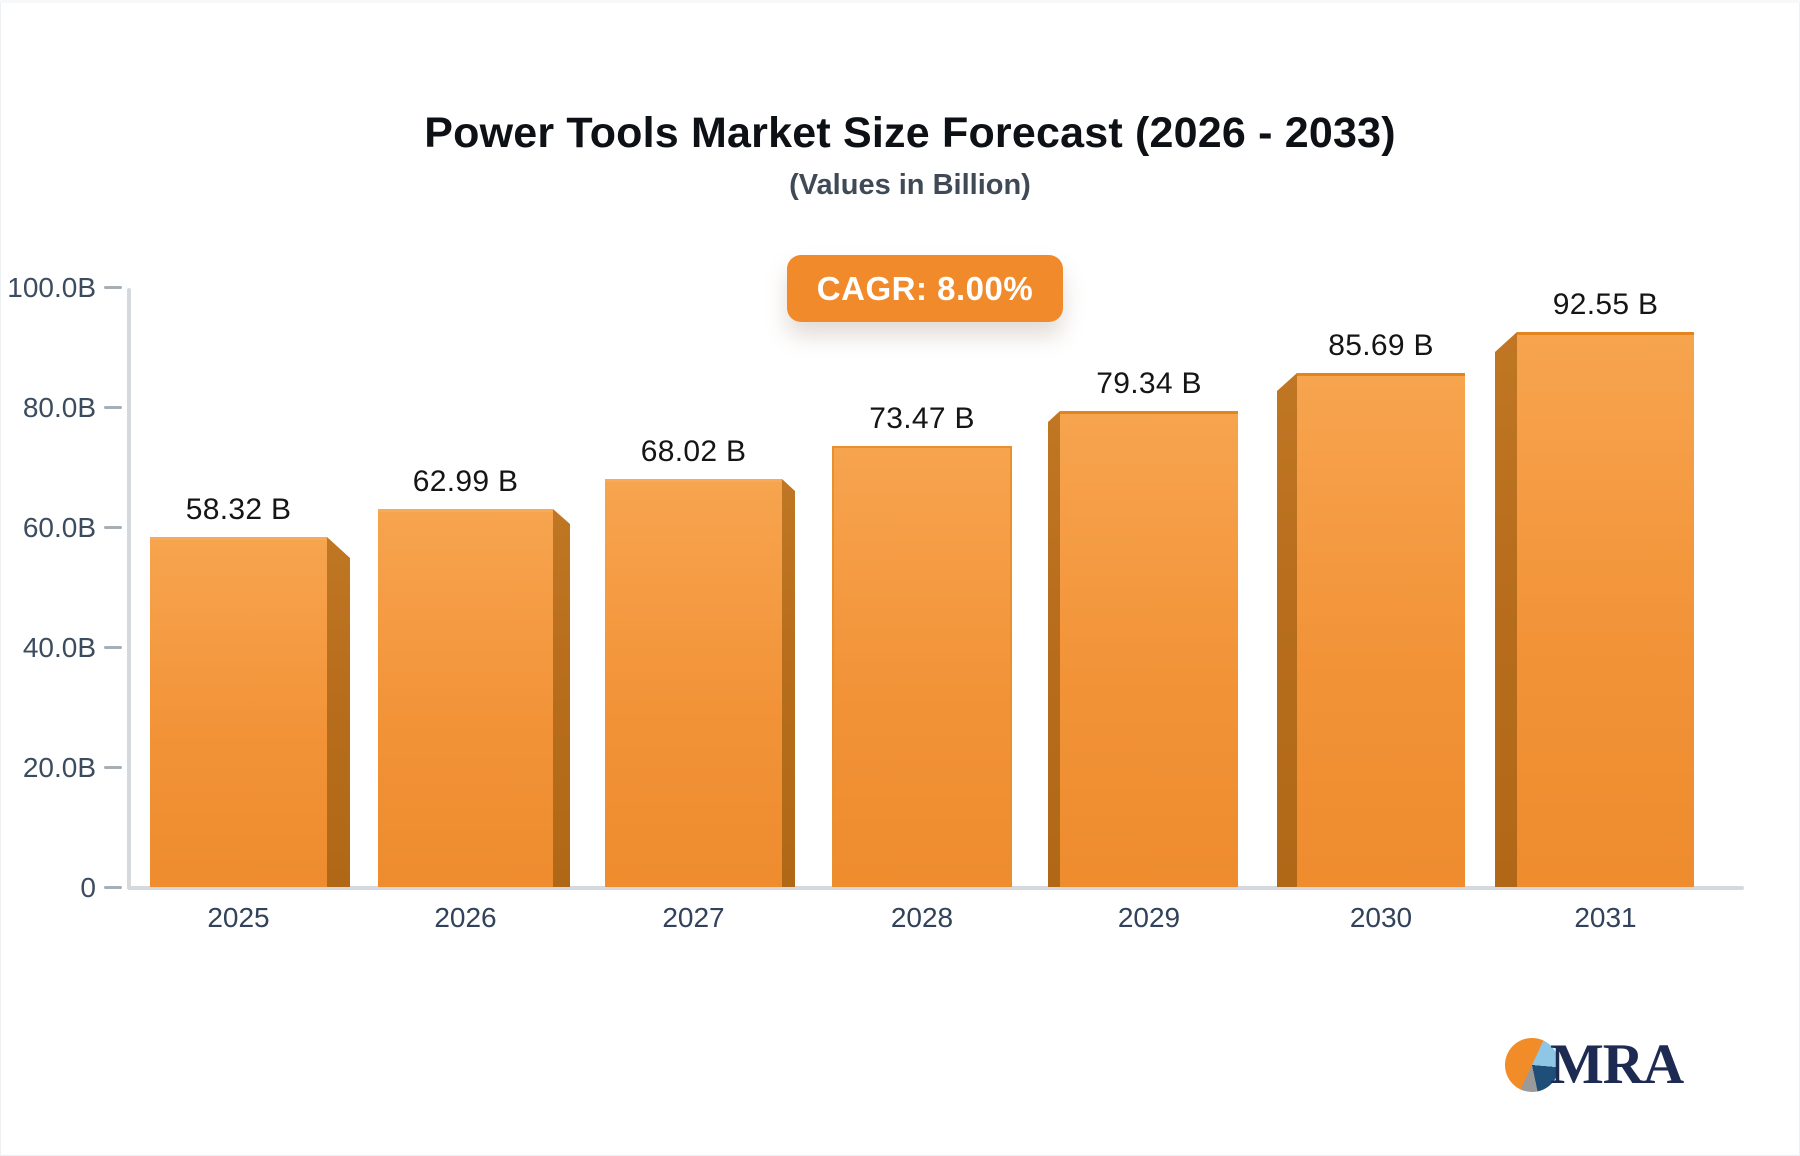 The width and height of the screenshot is (1800, 1156). What do you see at coordinates (59, 767) in the screenshot?
I see `y-axis-tick-label: 20.0B` at bounding box center [59, 767].